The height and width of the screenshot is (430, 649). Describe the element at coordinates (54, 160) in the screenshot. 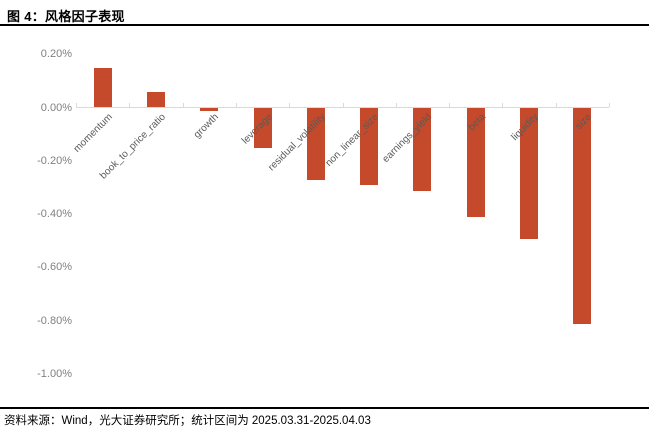

I see `y-axis-tick-label: -0.20%` at that location.